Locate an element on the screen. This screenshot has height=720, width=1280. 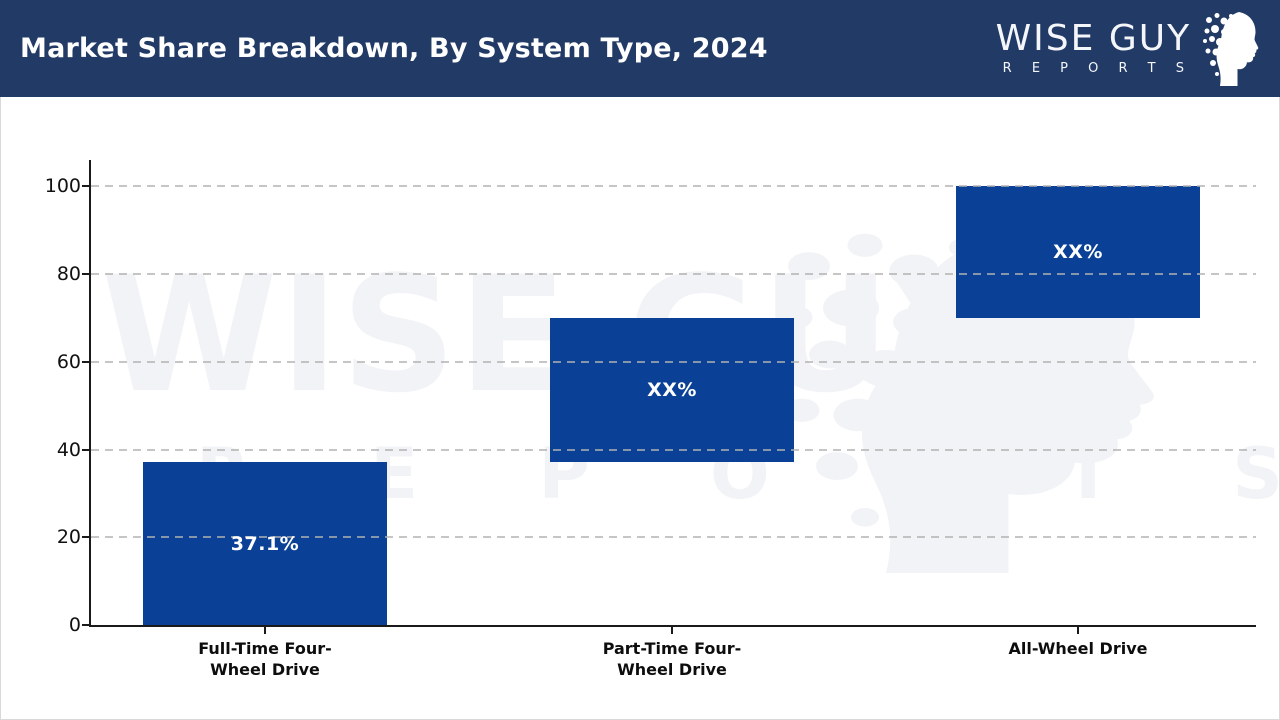
x-category-label: All-Wheel Drive is located at coordinates (1078, 648).